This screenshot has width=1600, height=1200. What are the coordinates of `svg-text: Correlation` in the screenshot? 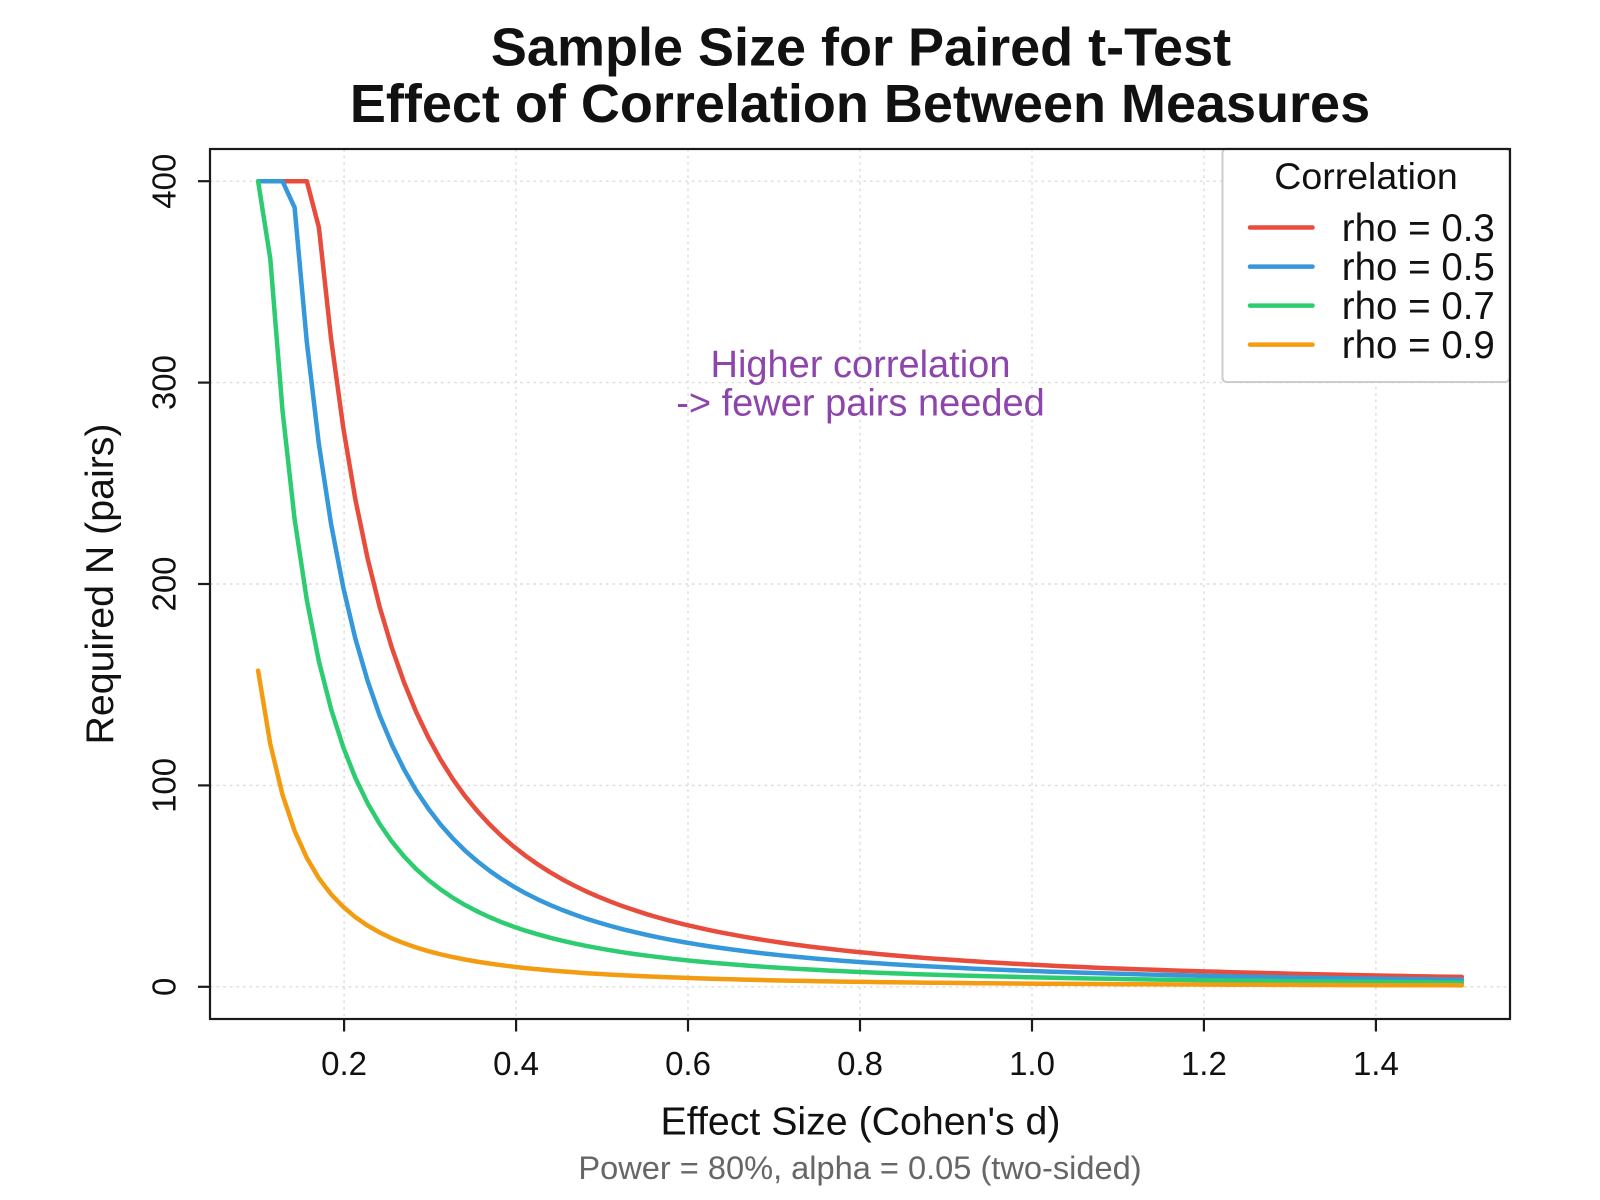 It's located at (1365, 176).